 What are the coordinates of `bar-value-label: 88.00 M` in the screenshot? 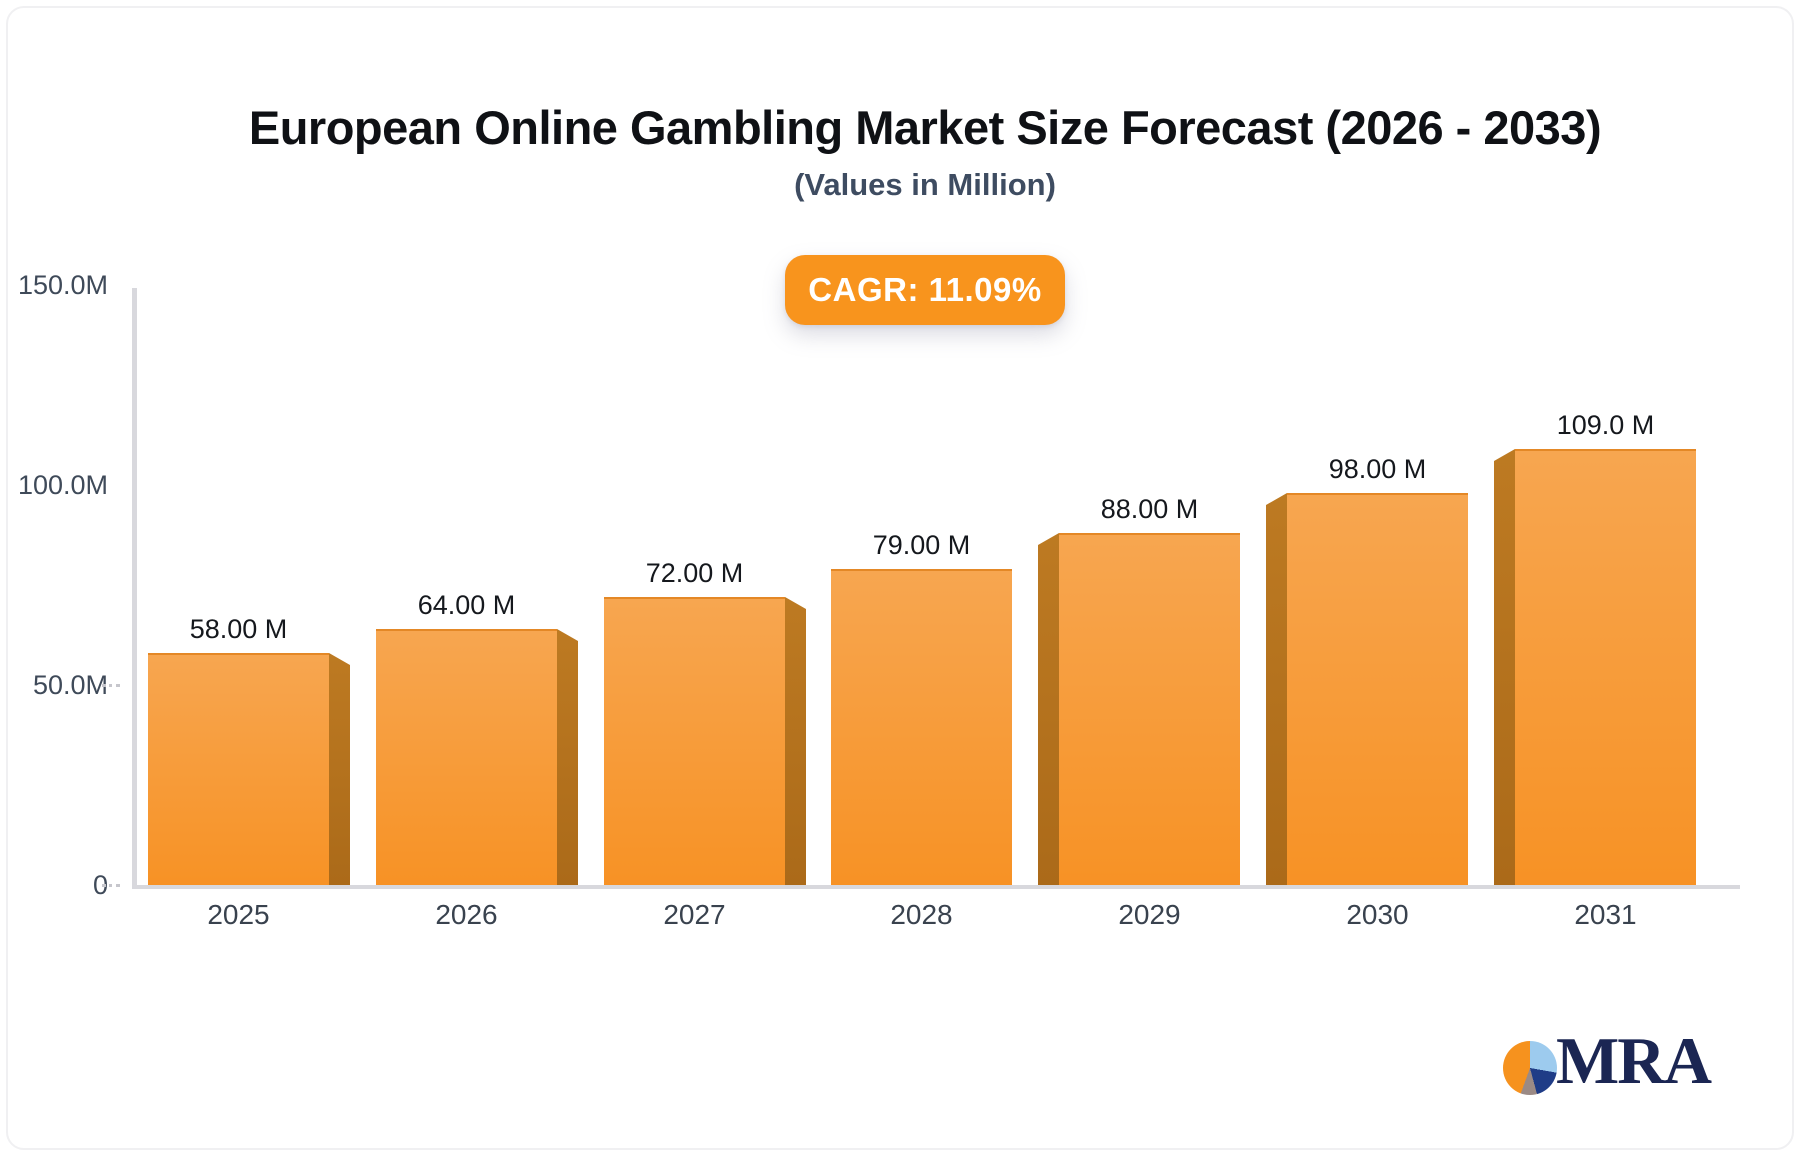 It's located at (1149, 509).